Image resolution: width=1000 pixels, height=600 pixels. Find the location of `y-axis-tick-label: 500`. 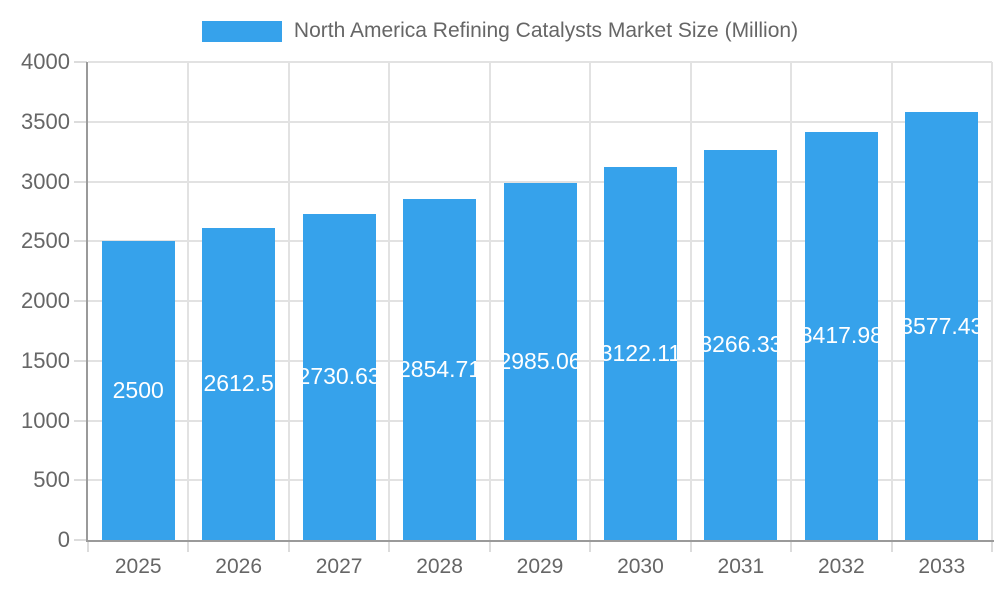

y-axis-tick-label: 500 is located at coordinates (51, 480).